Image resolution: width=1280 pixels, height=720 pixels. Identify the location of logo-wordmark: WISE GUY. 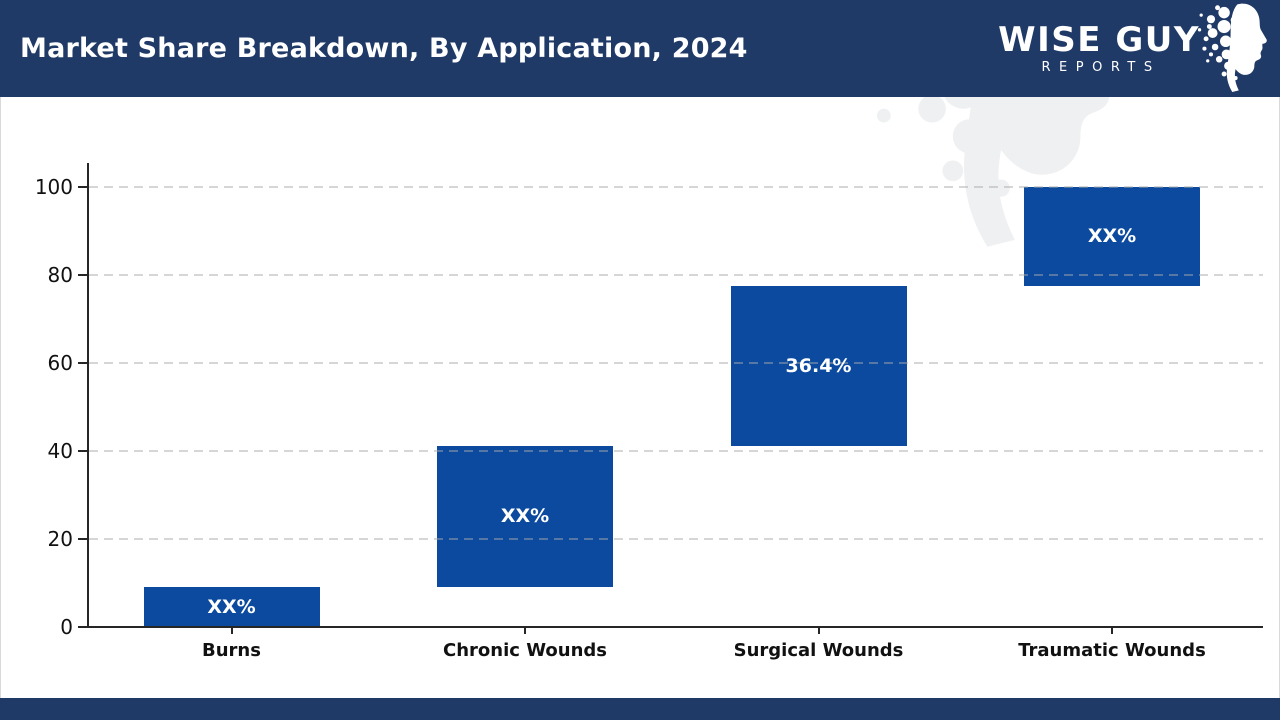
(1099, 39).